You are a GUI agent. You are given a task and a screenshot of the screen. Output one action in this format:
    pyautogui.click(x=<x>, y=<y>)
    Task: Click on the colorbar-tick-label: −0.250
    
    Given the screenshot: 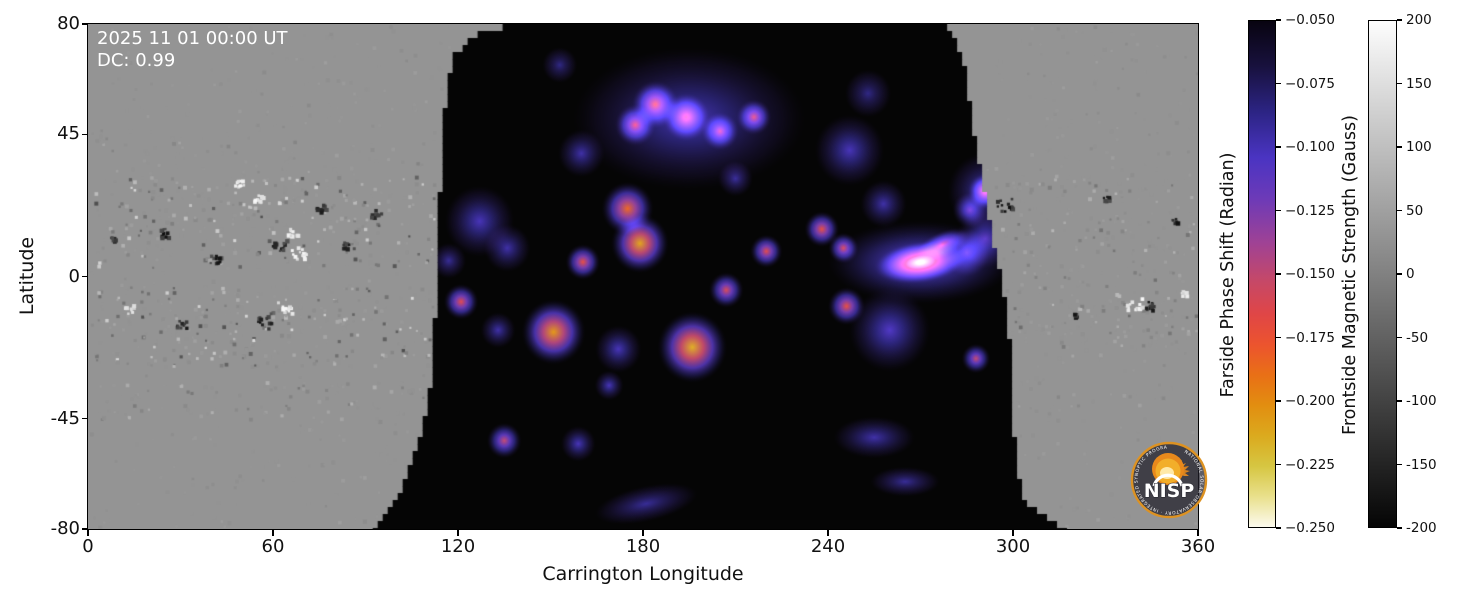 What is the action you would take?
    pyautogui.click(x=1310, y=528)
    